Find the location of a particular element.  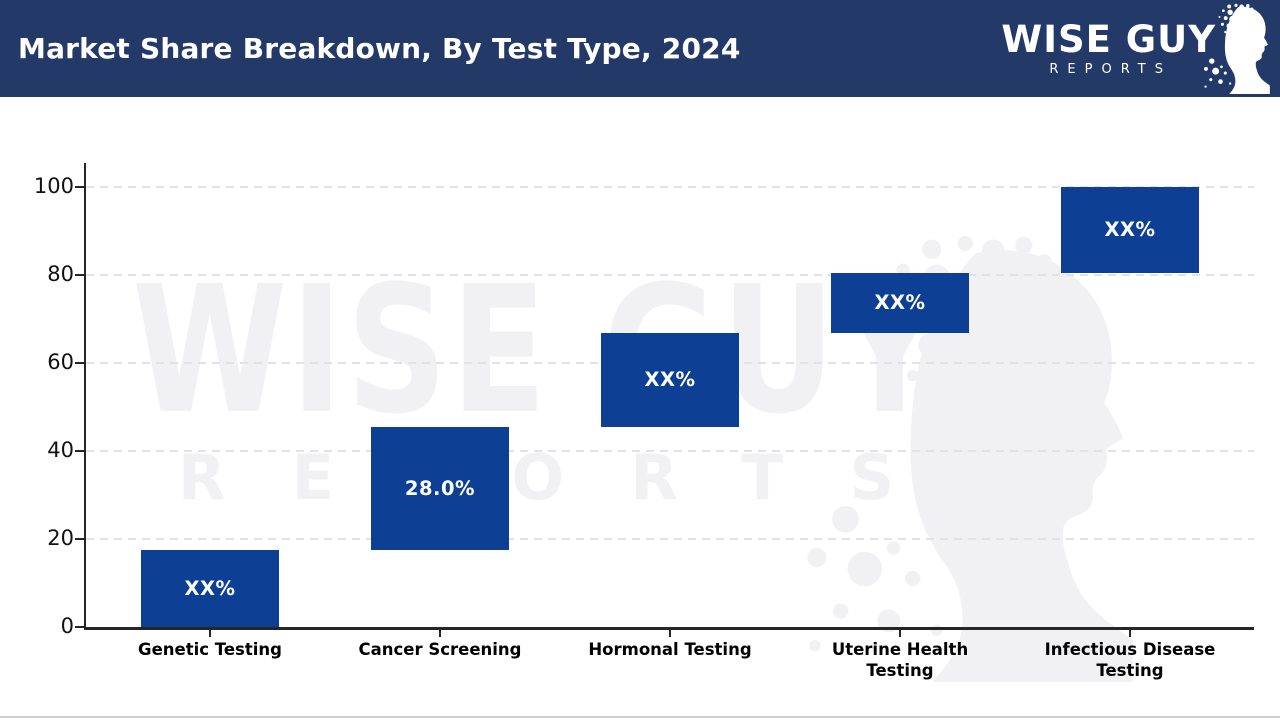

x-tick-label-cancer-screening: Cancer Screening is located at coordinates (440, 649).